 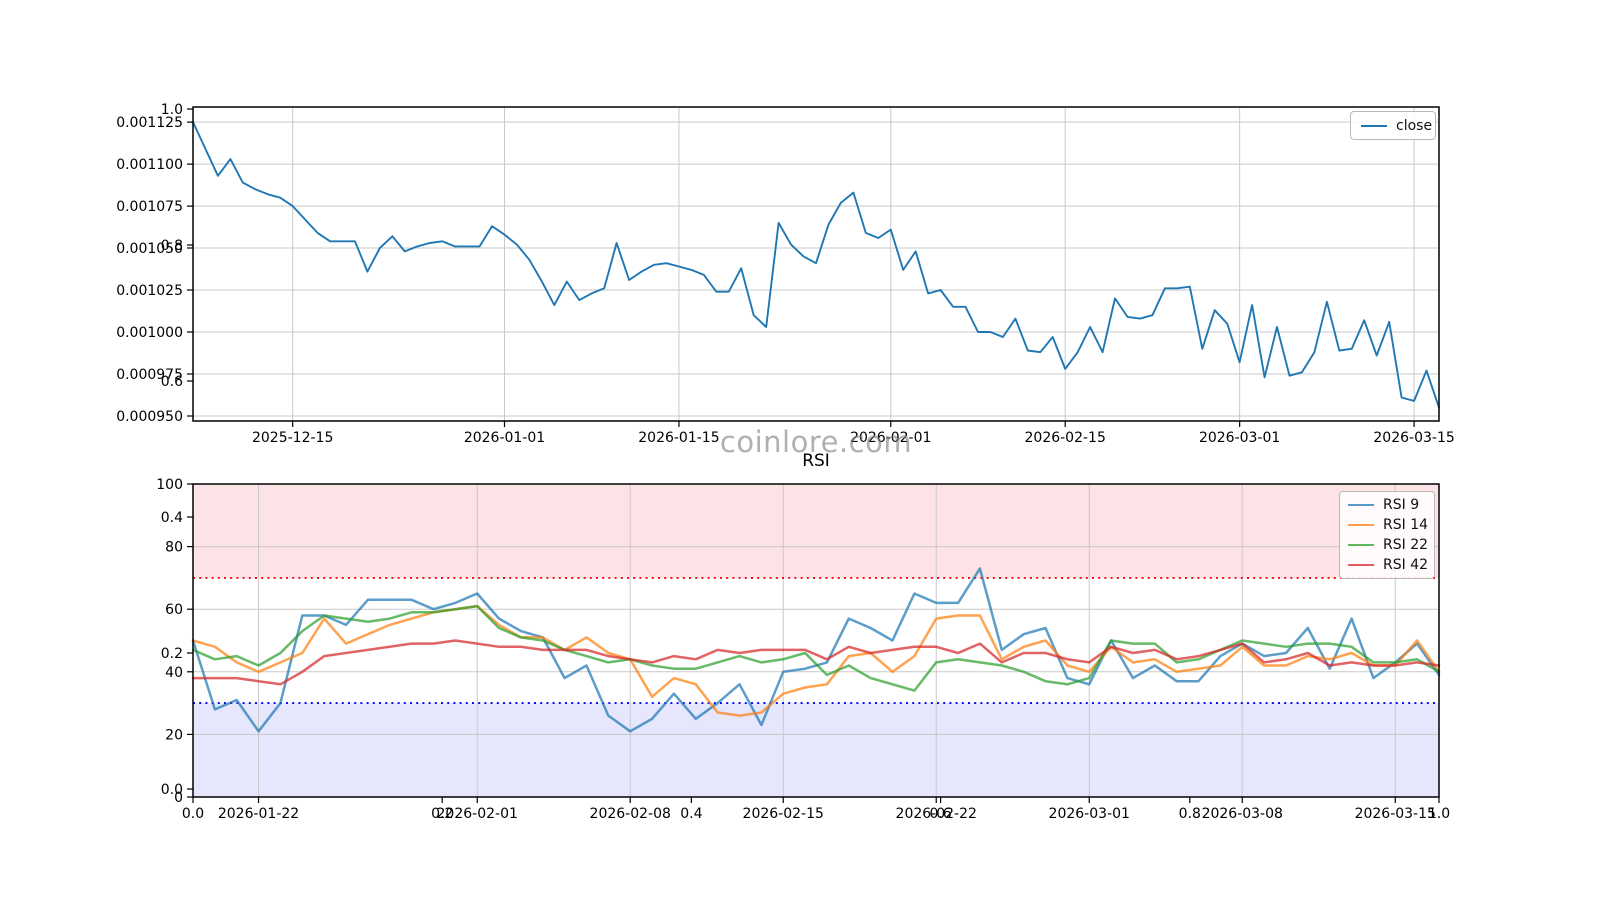 I want to click on tick-label: 0, so click(x=178, y=798).